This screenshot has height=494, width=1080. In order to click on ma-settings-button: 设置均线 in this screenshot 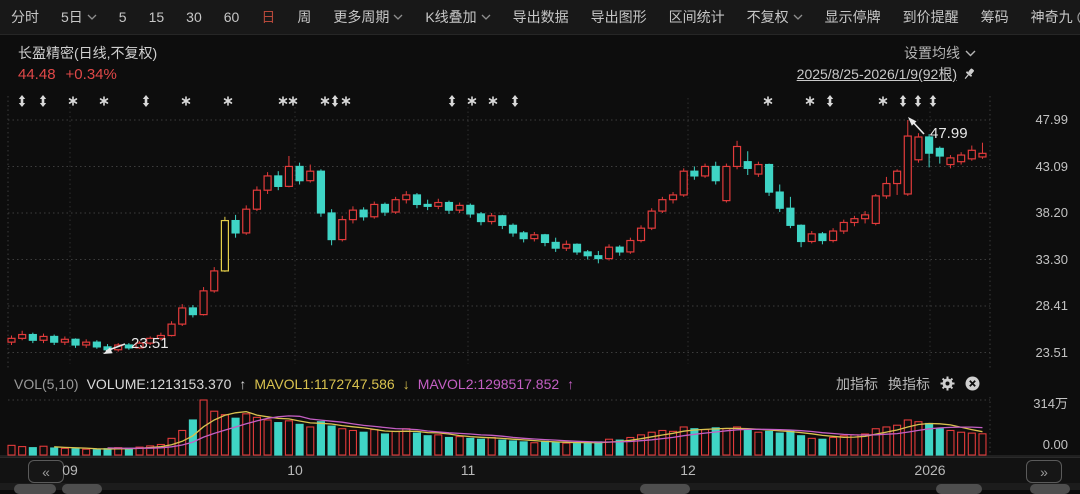, I will do `click(940, 53)`.